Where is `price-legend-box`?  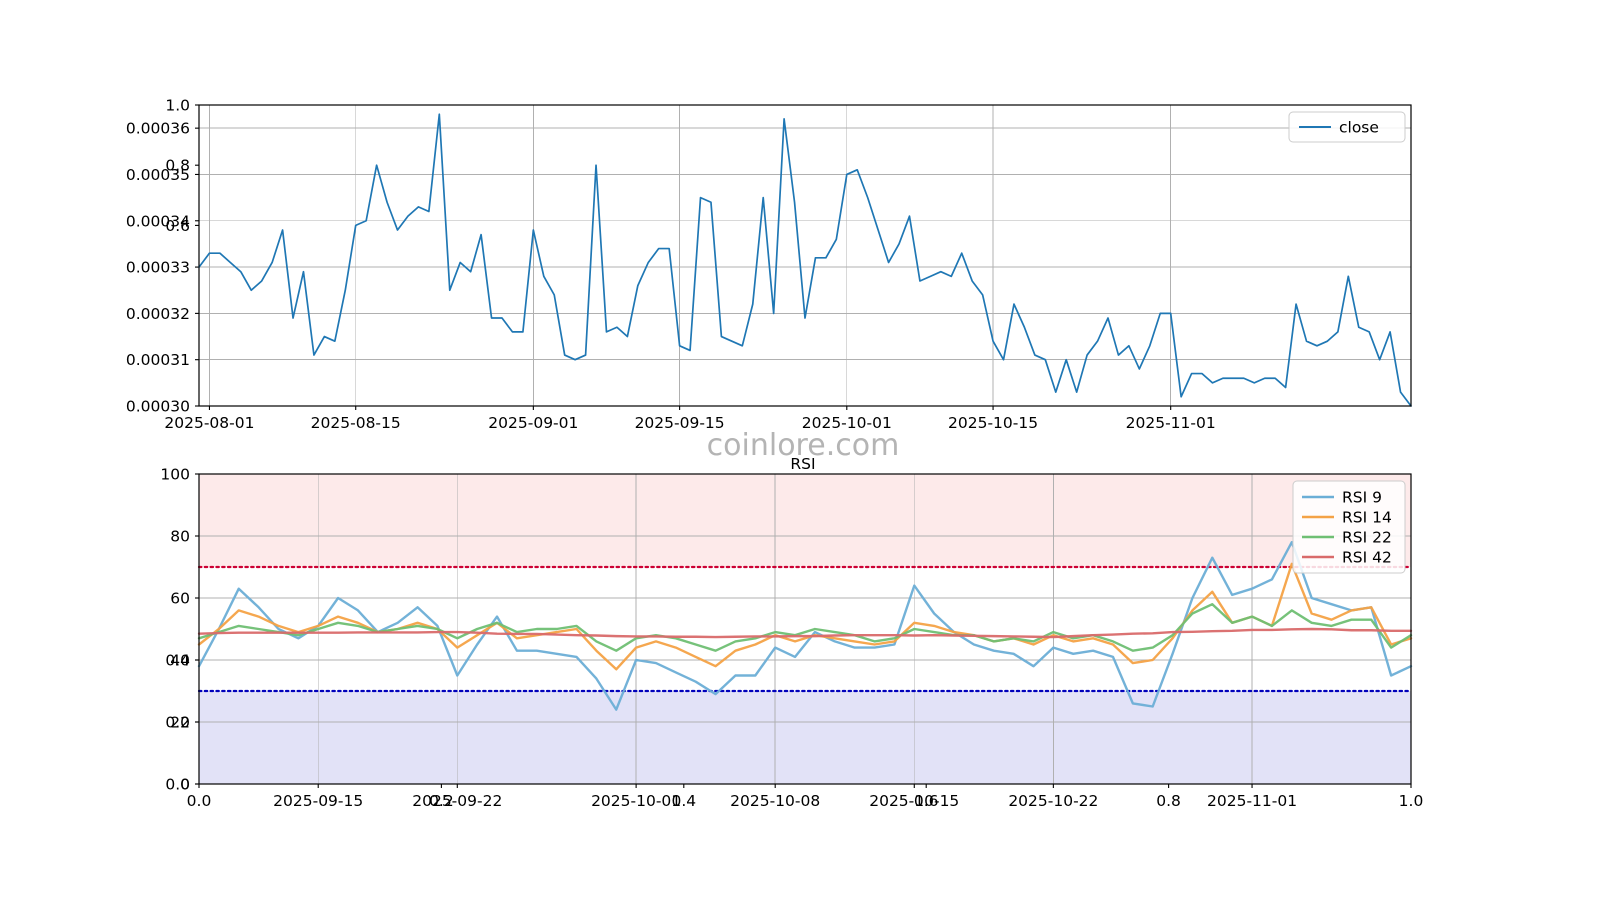 price-legend-box is located at coordinates (1347, 127).